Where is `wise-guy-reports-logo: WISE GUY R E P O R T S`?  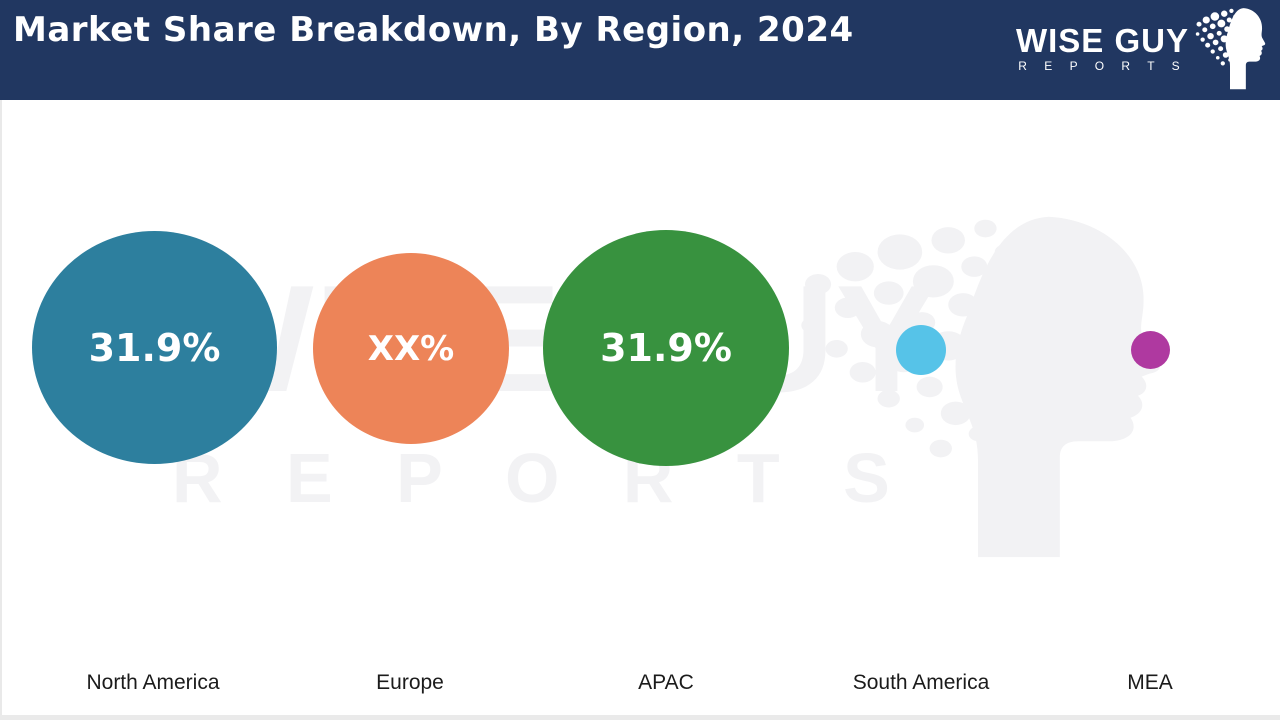 wise-guy-reports-logo: WISE GUY R E P O R T S is located at coordinates (1141, 48).